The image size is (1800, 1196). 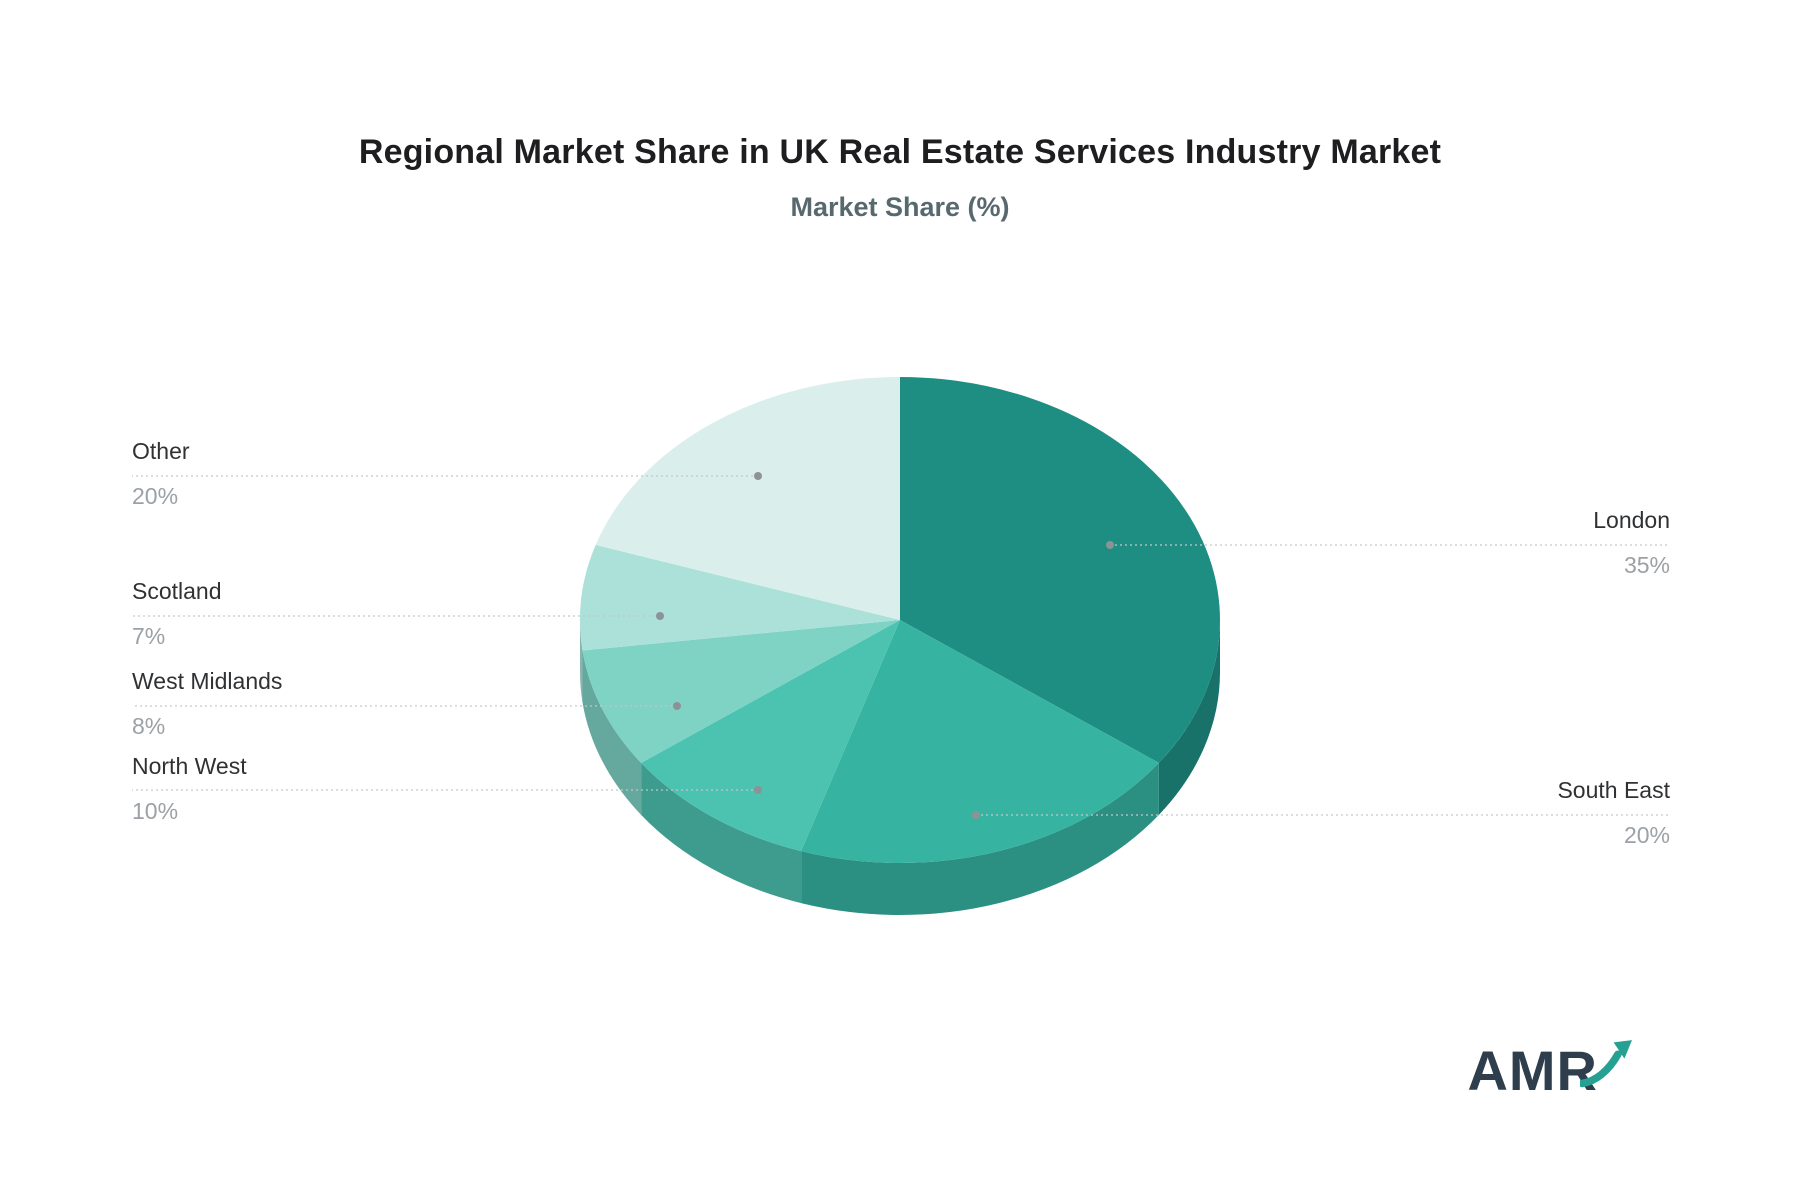 I want to click on slice-label-value: 8%, so click(x=149, y=726).